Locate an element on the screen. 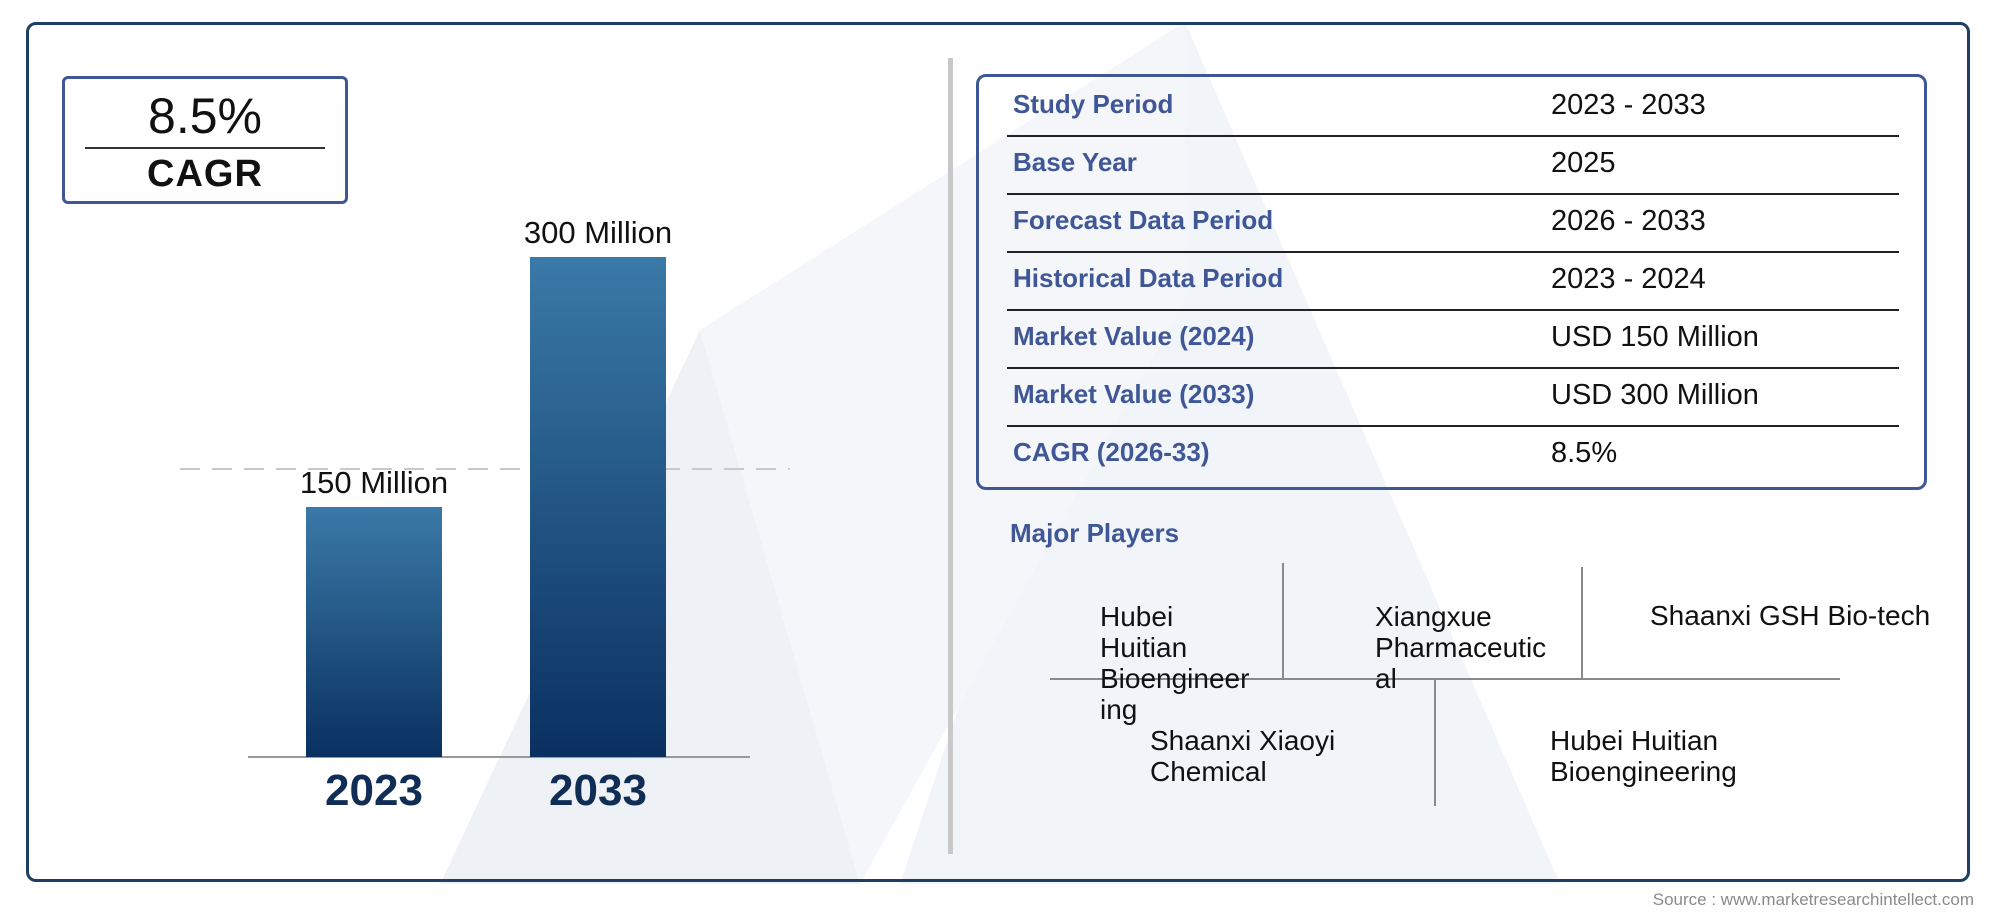 The width and height of the screenshot is (2000, 917). category-label: 2033 is located at coordinates (598, 790).